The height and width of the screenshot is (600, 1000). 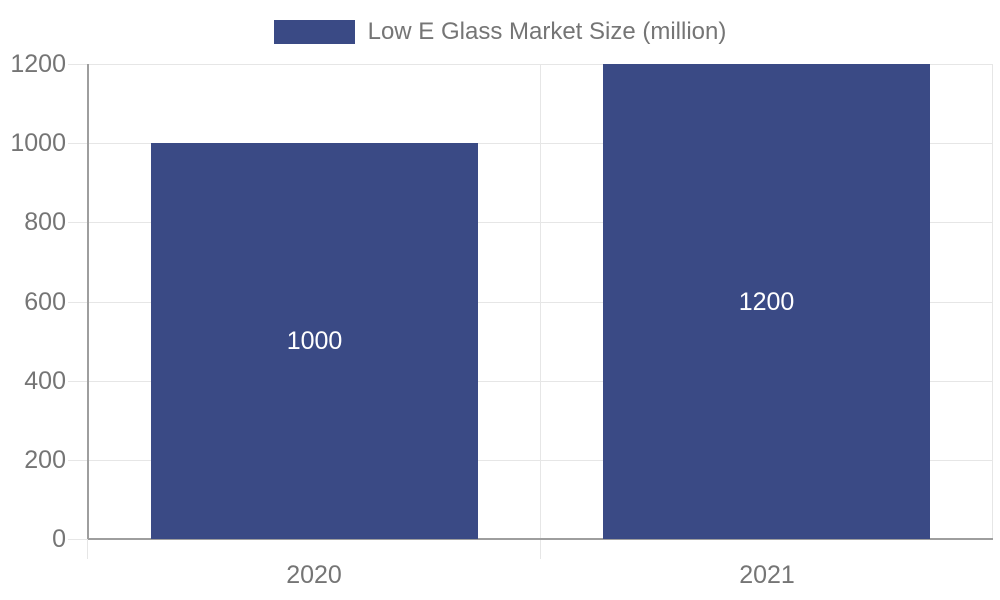 I want to click on x-axis-tick, so click(x=87, y=549).